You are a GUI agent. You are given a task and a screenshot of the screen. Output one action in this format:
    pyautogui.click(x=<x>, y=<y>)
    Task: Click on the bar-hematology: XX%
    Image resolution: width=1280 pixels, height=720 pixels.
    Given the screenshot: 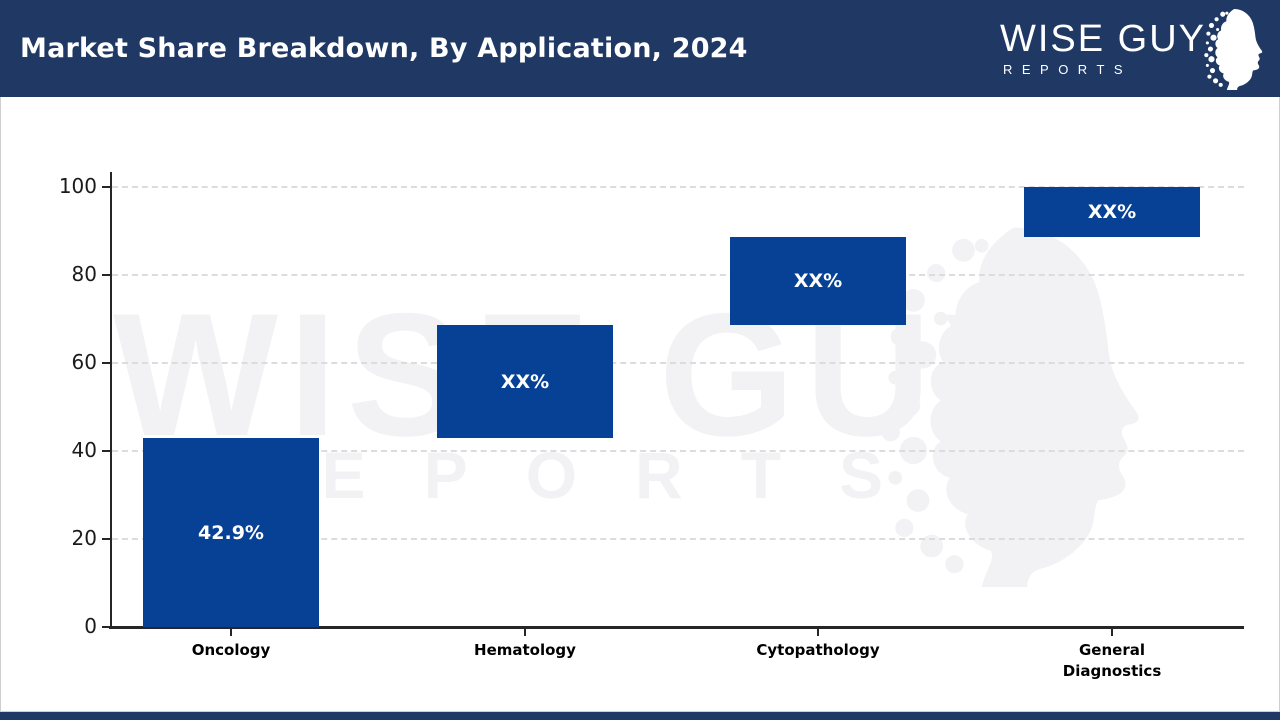 What is the action you would take?
    pyautogui.click(x=525, y=382)
    